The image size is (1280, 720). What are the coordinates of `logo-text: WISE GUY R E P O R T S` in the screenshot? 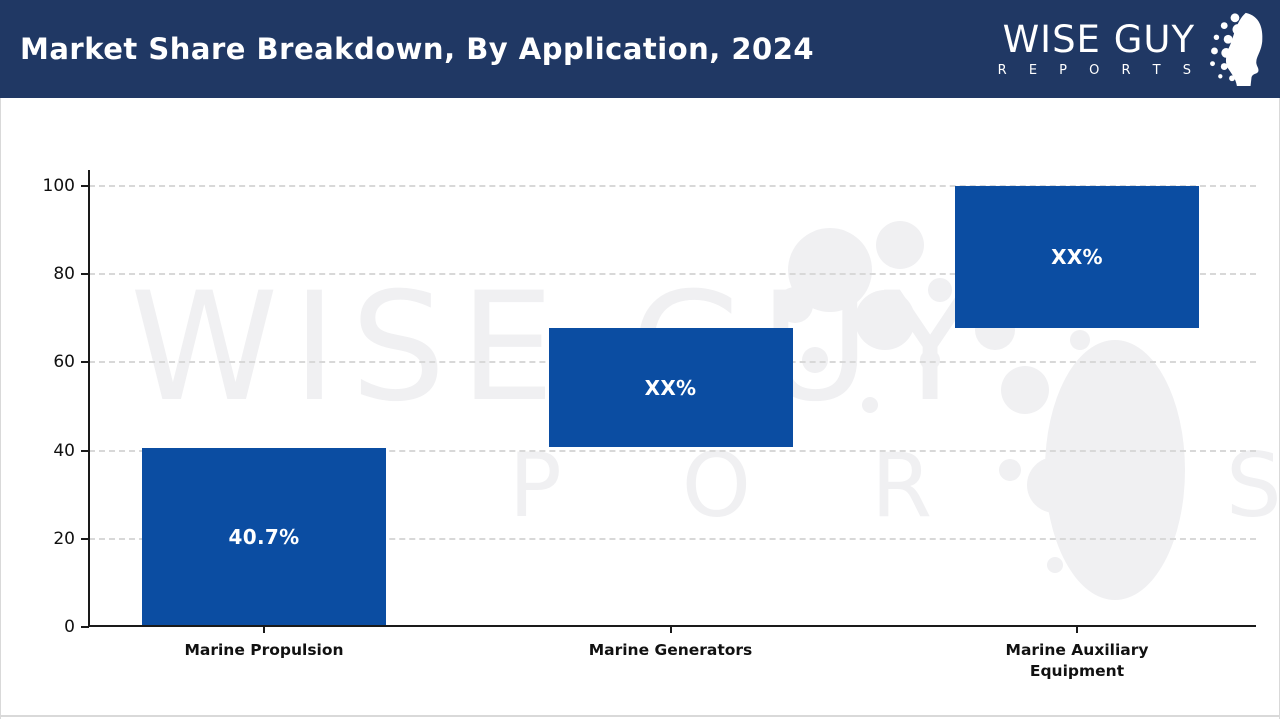 It's located at (1098, 48).